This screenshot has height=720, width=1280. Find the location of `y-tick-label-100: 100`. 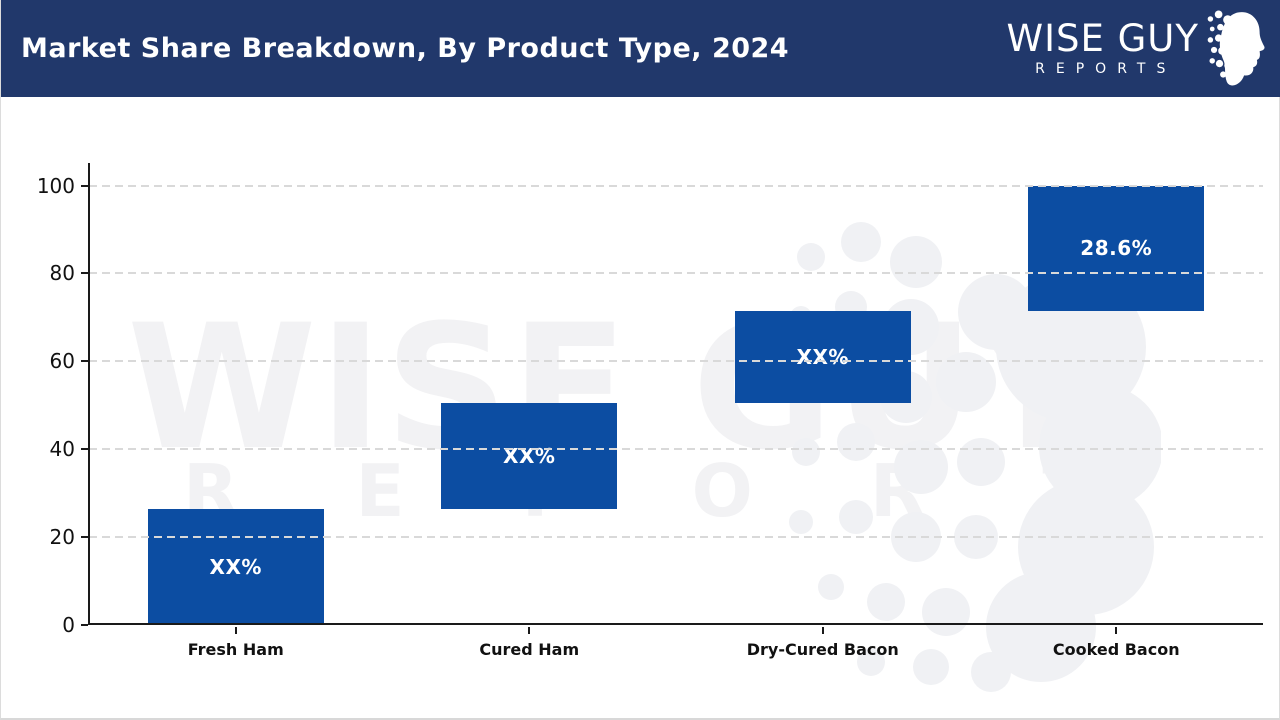

y-tick-label-100: 100 is located at coordinates (55, 185).